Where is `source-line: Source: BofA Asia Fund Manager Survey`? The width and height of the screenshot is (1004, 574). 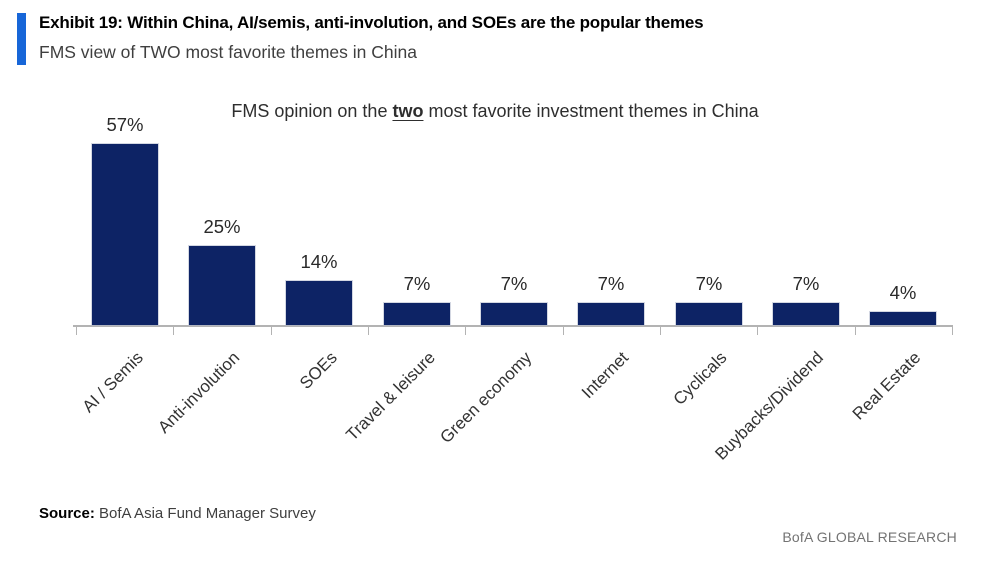
source-line: Source: BofA Asia Fund Manager Survey is located at coordinates (177, 513).